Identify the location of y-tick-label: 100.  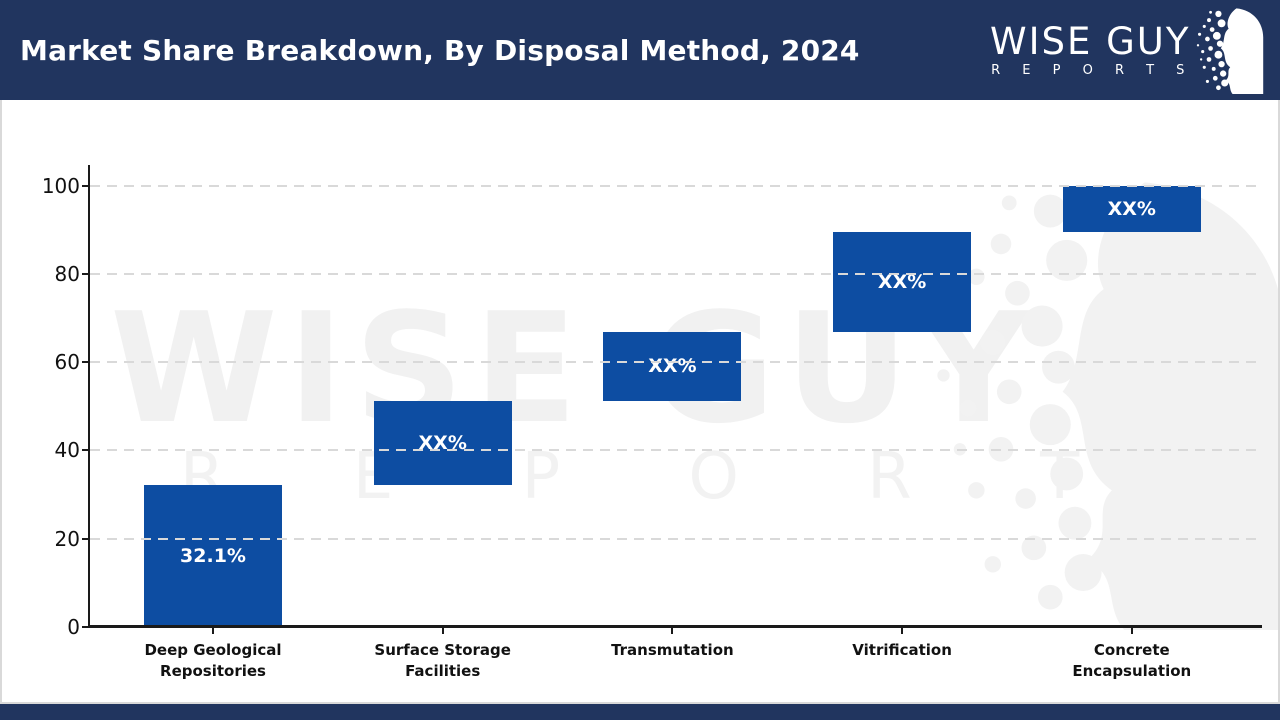
(60, 185).